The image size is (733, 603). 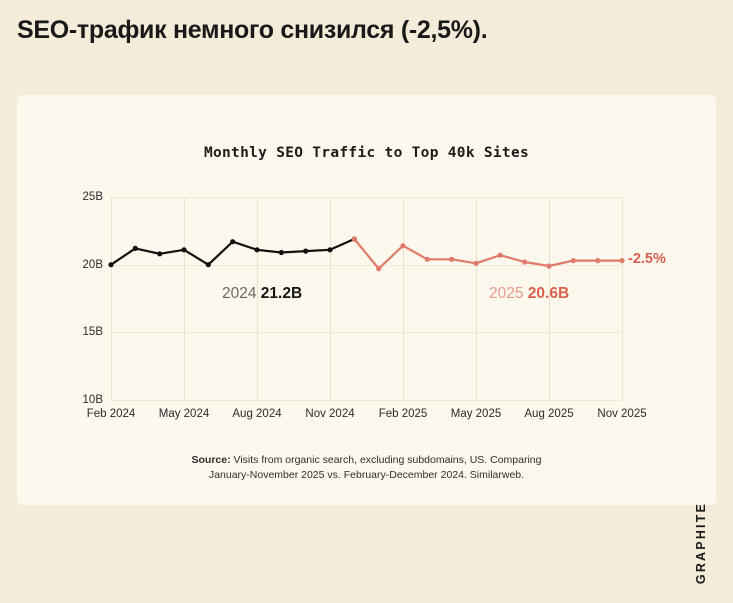 I want to click on annotation-2025: 2025 20.6B, so click(x=529, y=294).